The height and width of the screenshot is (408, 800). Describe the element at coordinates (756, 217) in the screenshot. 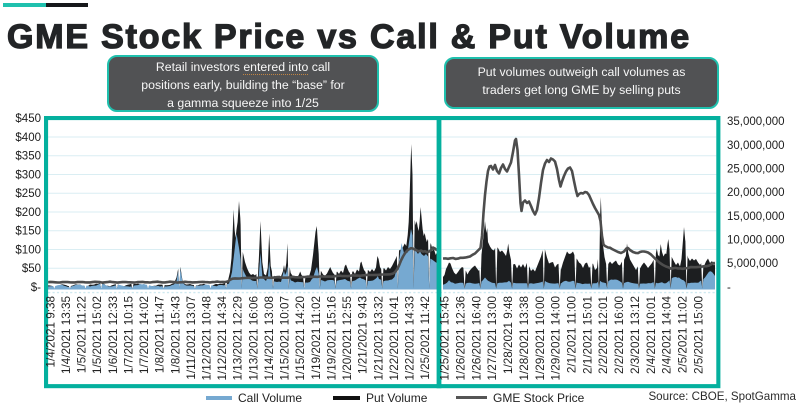

I see `svg-text: 15,000,000` at that location.